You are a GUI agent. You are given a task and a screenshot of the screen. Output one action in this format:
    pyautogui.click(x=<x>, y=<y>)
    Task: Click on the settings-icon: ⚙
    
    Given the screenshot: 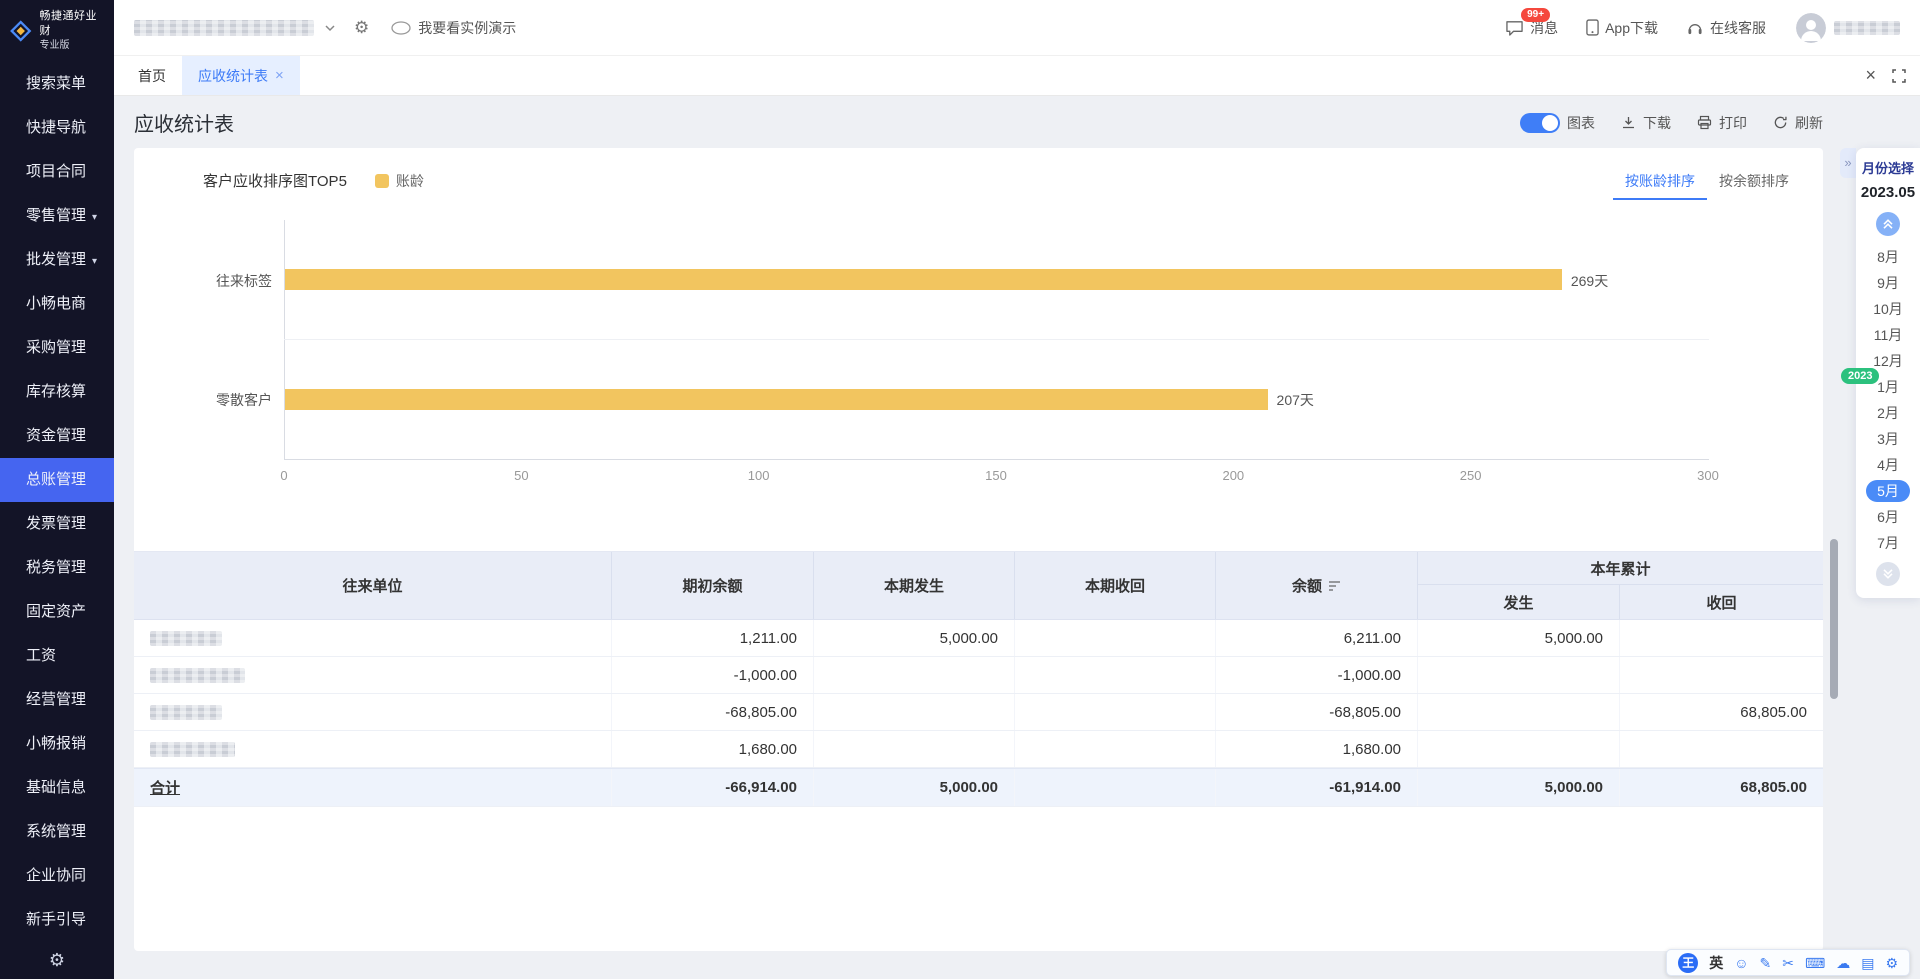 What is the action you would take?
    pyautogui.click(x=1891, y=962)
    